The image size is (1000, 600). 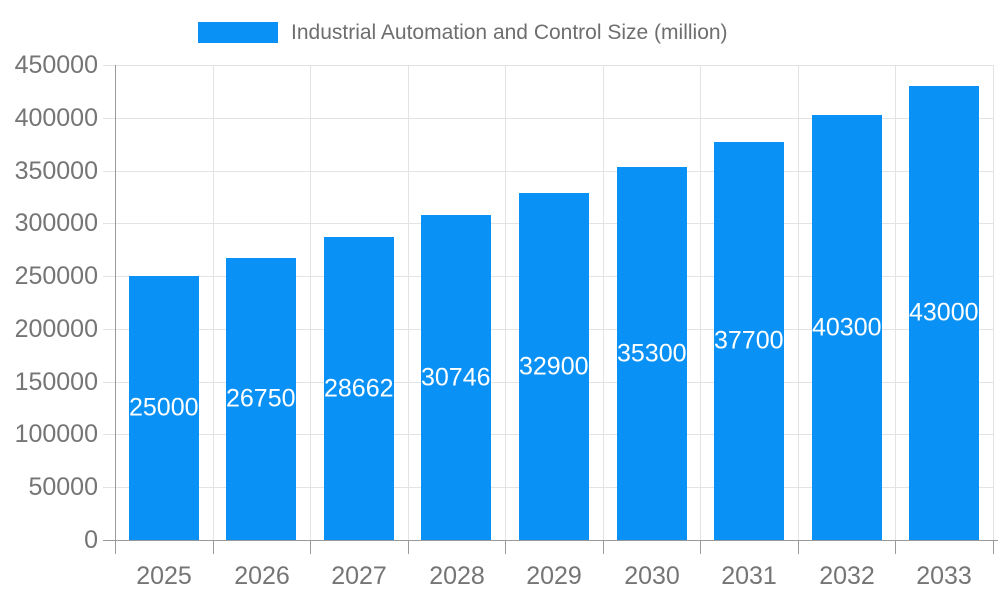 I want to click on bar-value-label: 430000, so click(x=944, y=312).